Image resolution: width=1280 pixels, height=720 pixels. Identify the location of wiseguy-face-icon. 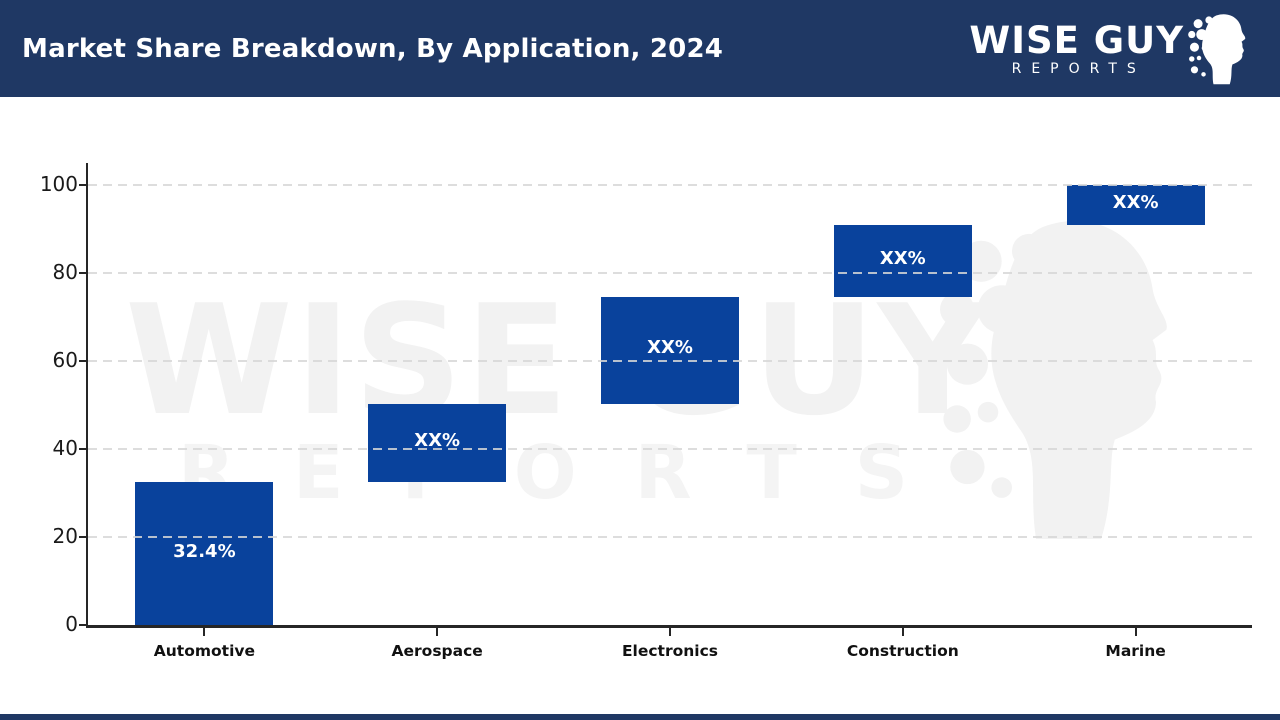
(1217, 48).